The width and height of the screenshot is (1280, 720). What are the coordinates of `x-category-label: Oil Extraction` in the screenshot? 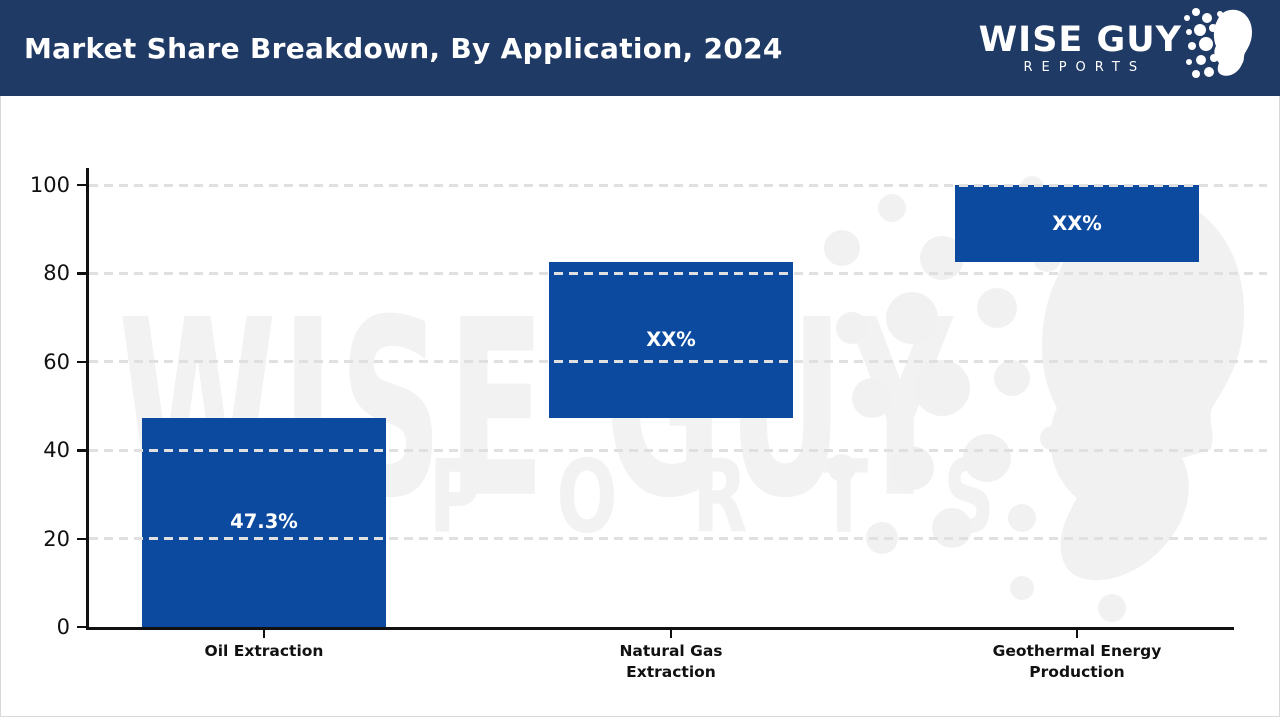 It's located at (264, 651).